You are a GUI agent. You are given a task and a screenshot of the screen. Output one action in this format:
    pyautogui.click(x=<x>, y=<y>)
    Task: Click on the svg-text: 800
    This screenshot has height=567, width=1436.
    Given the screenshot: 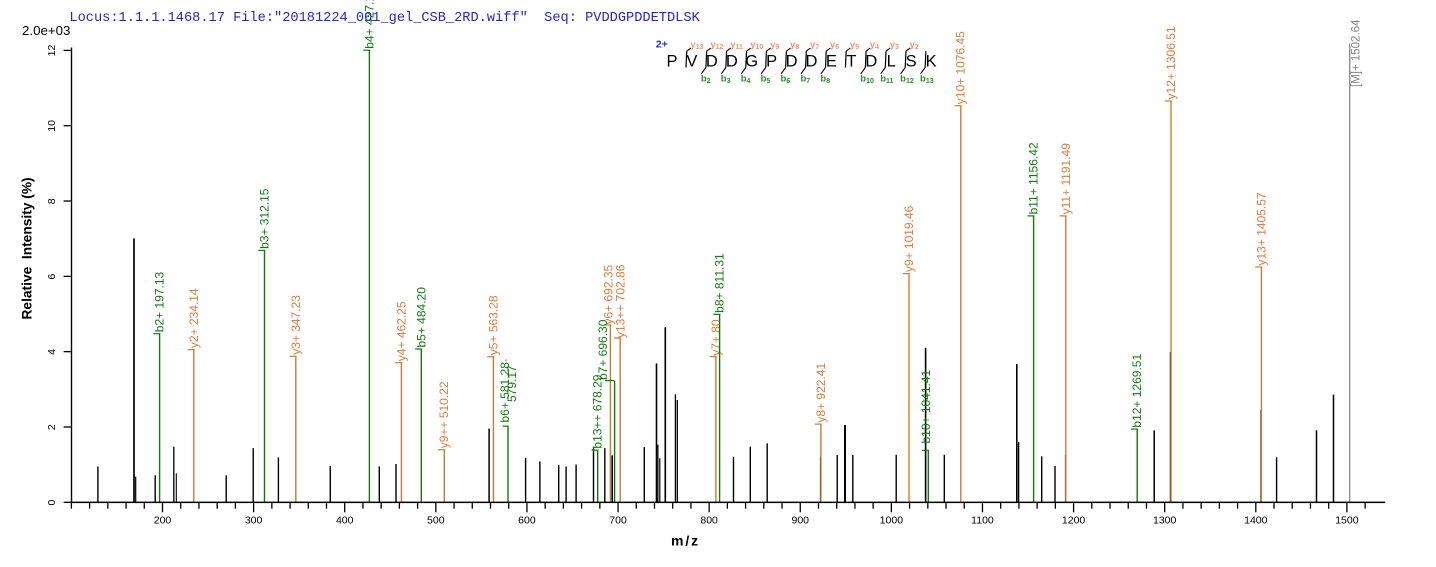 What is the action you would take?
    pyautogui.click(x=709, y=521)
    